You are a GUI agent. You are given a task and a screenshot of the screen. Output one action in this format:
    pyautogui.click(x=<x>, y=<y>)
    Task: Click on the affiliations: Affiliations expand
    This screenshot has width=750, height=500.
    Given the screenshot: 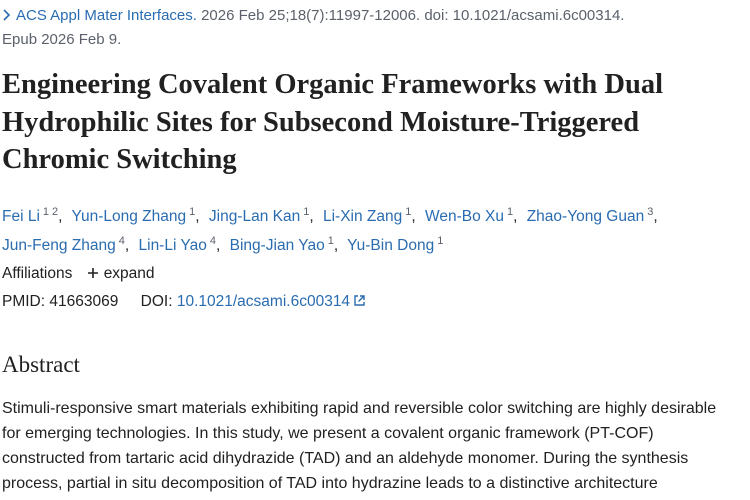 What is the action you would take?
    pyautogui.click(x=78, y=274)
    